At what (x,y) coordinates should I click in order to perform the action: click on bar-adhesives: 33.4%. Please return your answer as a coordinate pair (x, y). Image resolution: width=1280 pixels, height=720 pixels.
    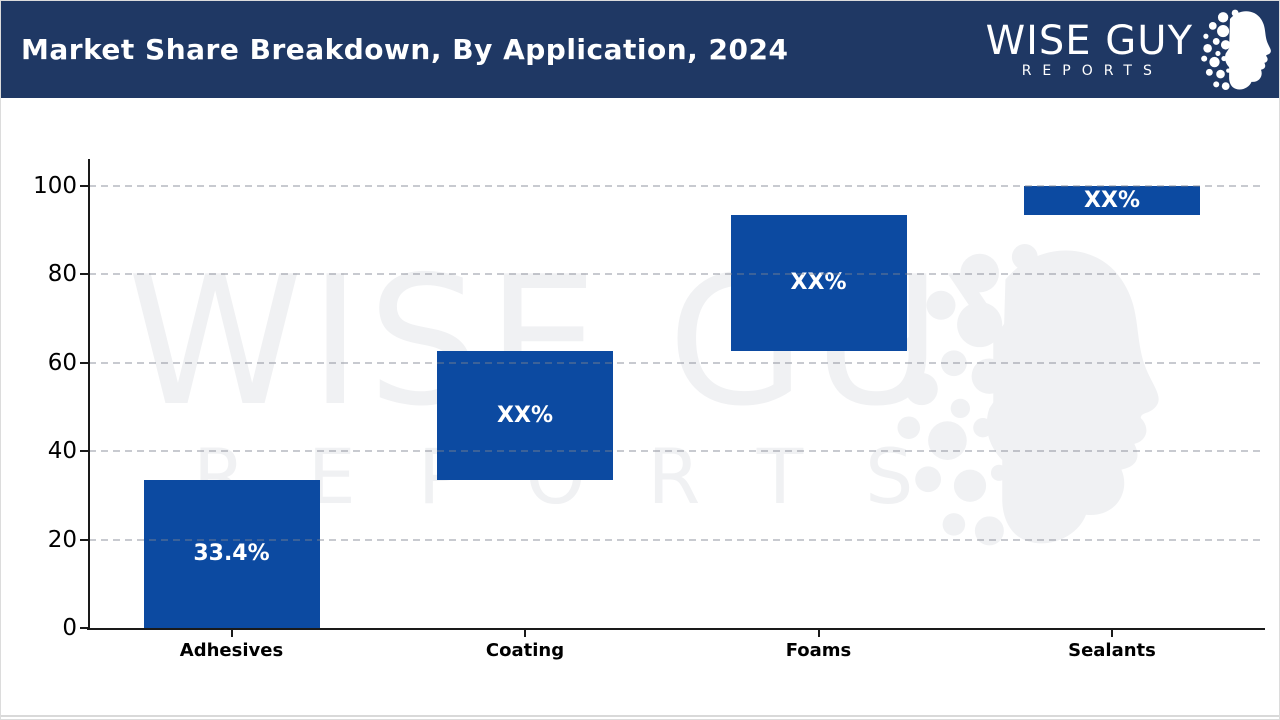
    Looking at the image, I should click on (231, 554).